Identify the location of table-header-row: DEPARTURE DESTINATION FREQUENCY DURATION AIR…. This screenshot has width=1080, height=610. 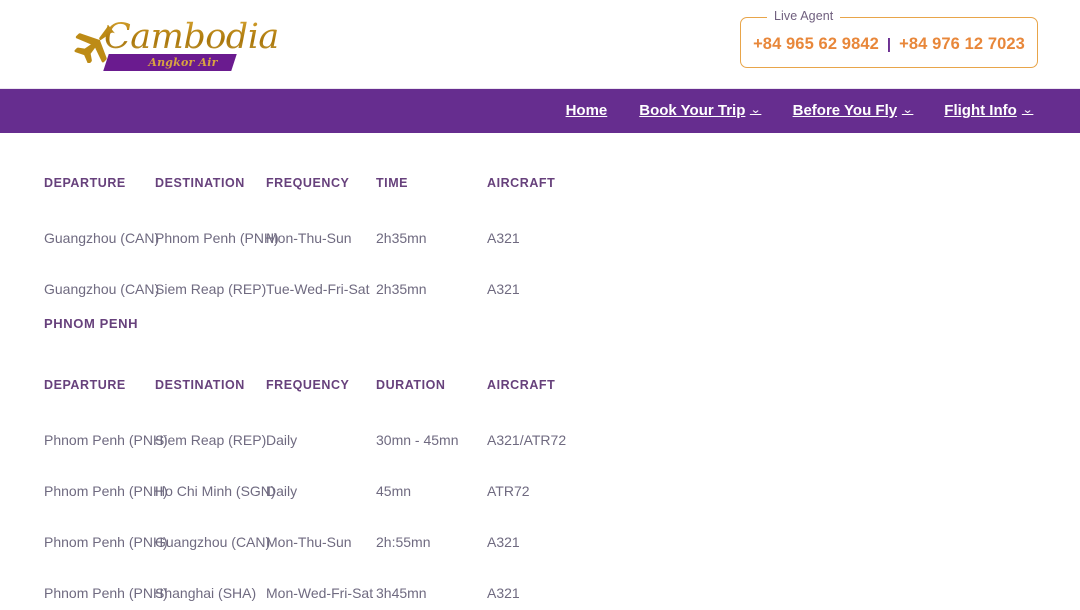
(354, 389).